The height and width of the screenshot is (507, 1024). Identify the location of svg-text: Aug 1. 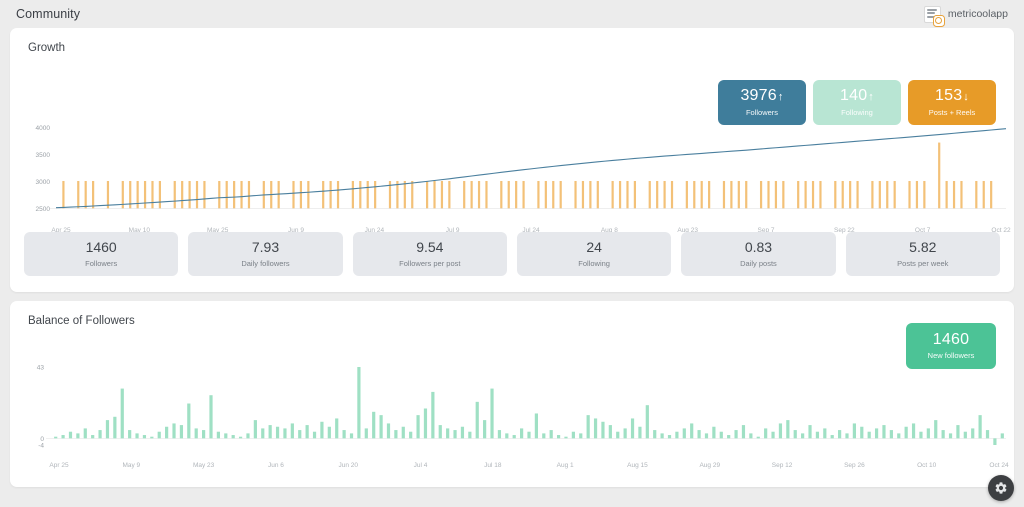
(565, 465).